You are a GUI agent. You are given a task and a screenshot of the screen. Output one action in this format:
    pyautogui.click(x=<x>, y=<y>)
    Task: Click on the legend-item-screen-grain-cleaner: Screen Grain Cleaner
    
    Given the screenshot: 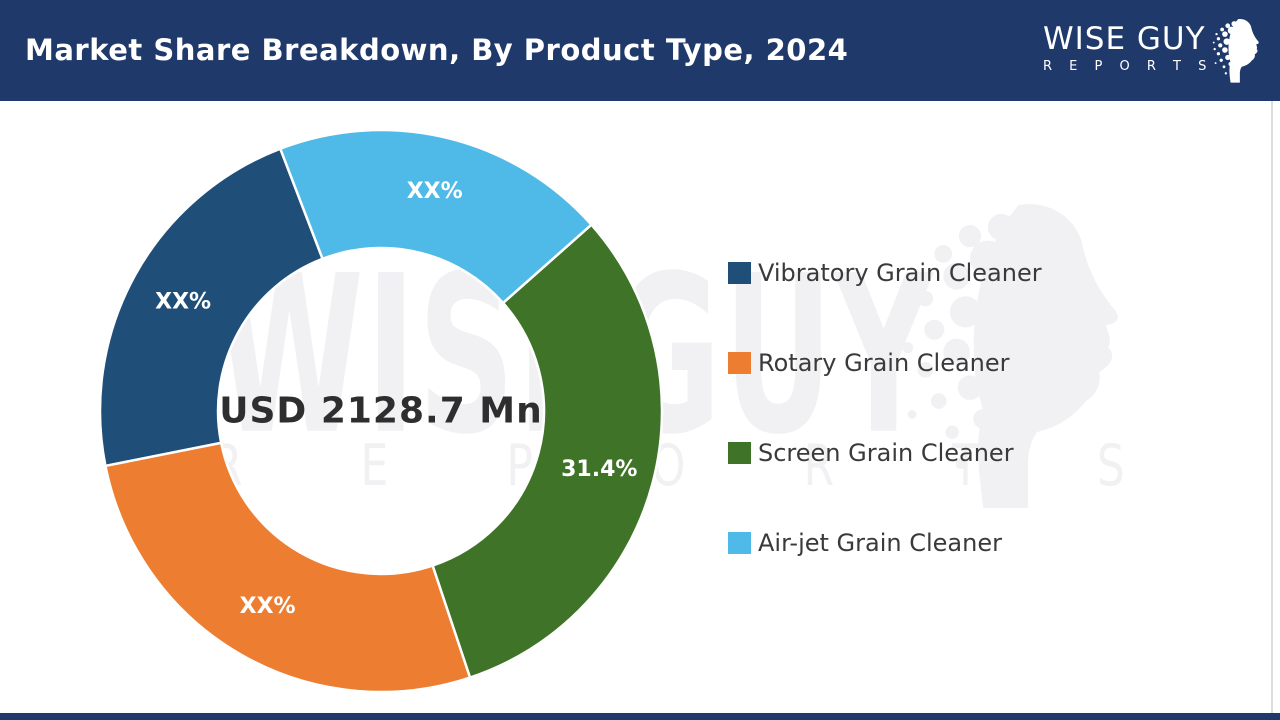 What is the action you would take?
    pyautogui.click(x=885, y=452)
    